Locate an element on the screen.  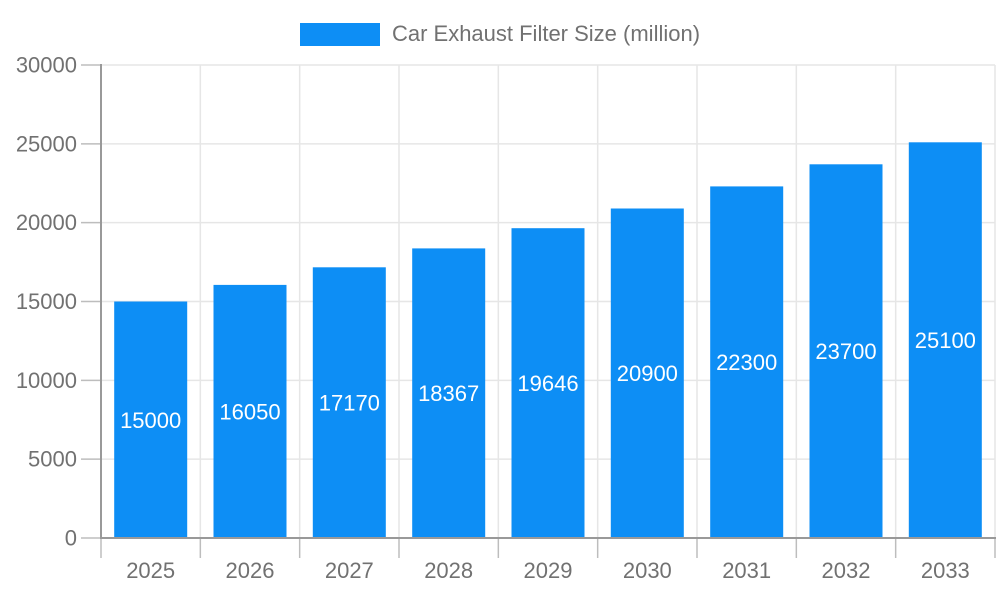
bar-value-label: 19646 is located at coordinates (547, 383).